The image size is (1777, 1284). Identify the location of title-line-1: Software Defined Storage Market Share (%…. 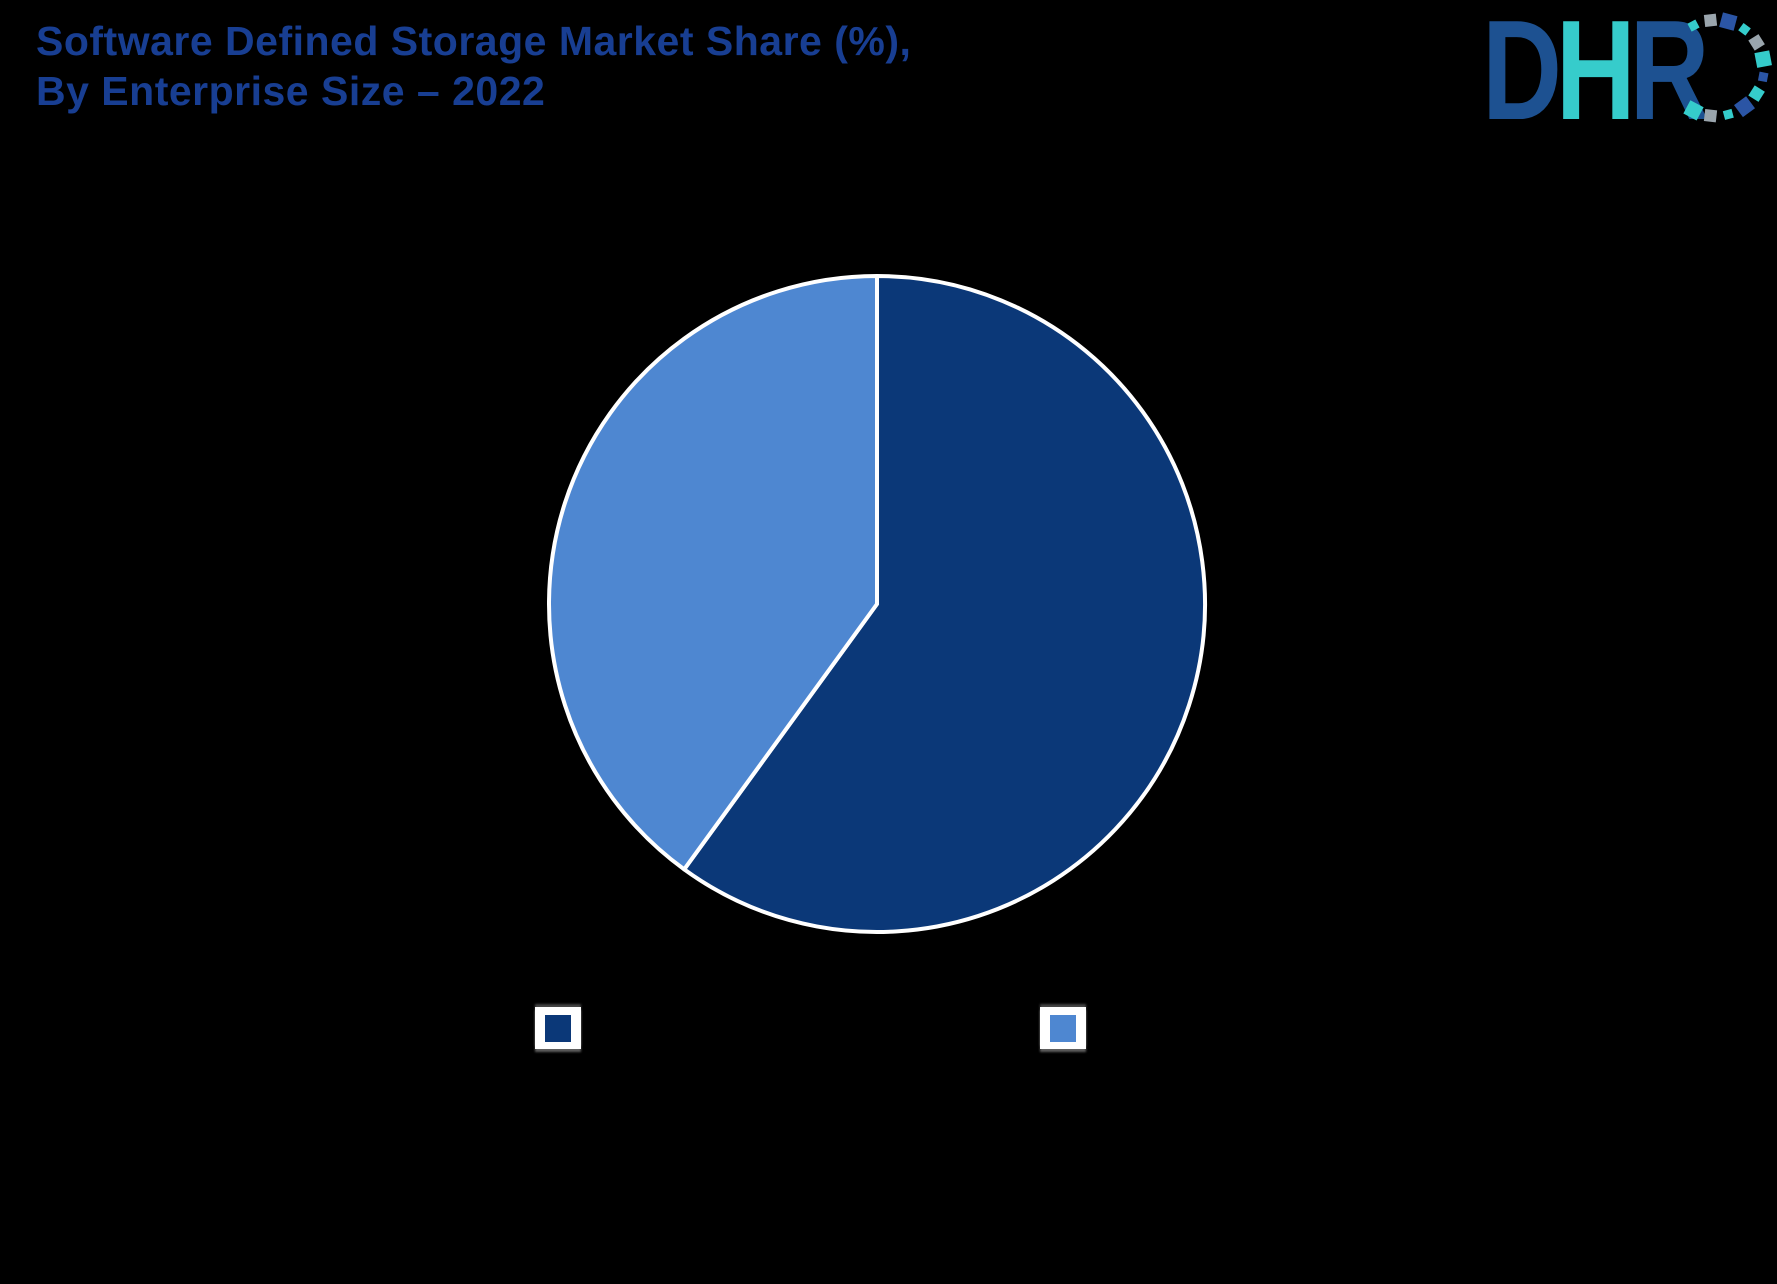
(474, 41).